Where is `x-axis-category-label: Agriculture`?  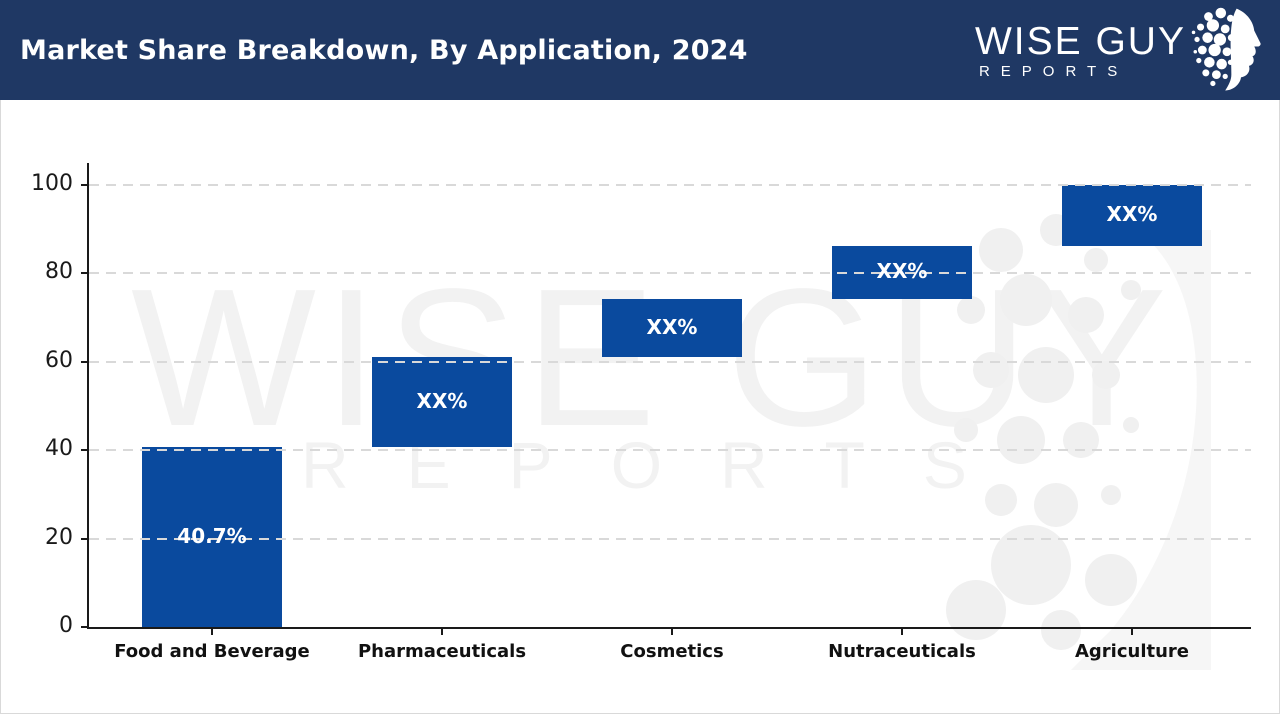
x-axis-category-label: Agriculture is located at coordinates (1132, 651).